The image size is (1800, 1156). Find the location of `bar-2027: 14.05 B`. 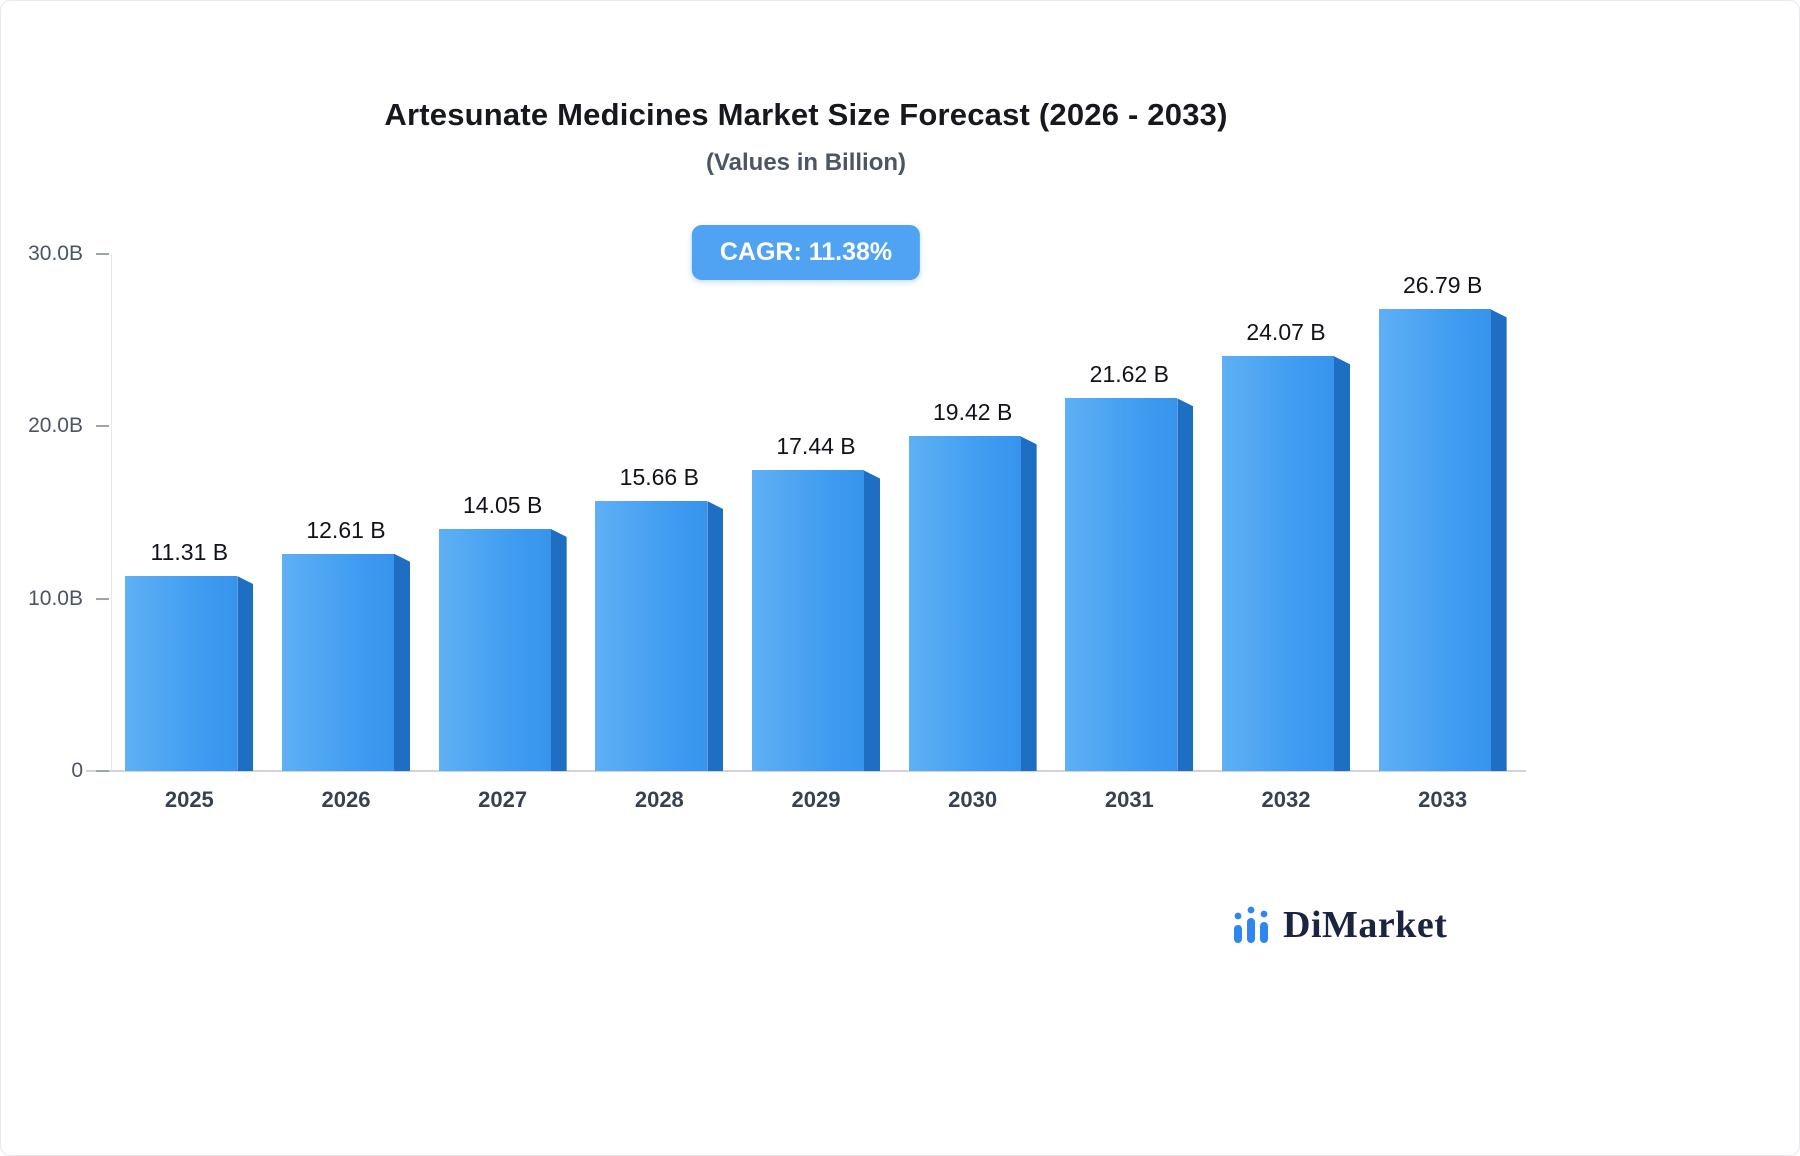

bar-2027: 14.05 B is located at coordinates (502, 631).